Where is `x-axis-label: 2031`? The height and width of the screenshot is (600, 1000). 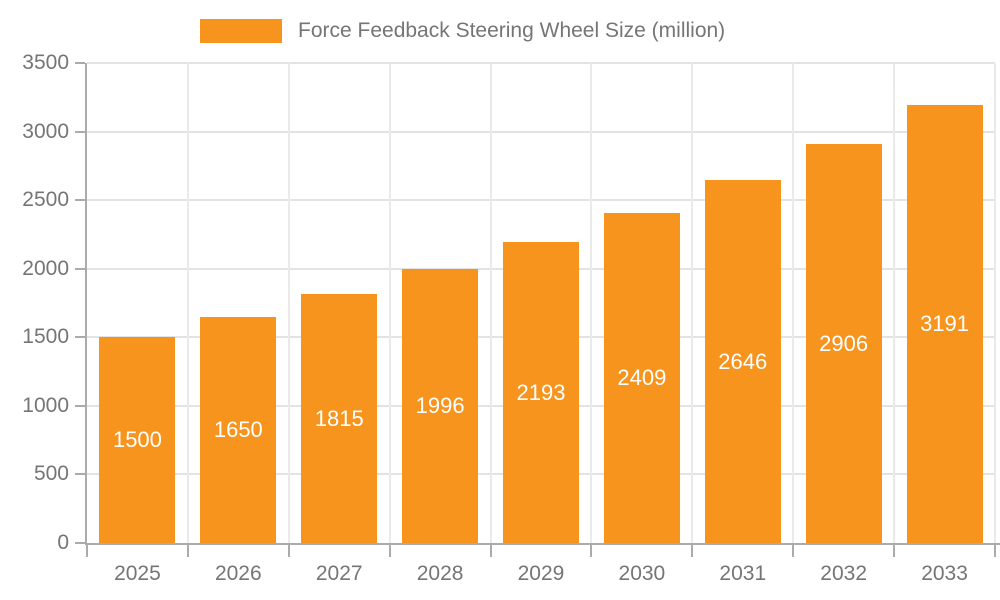 x-axis-label: 2031 is located at coordinates (743, 573).